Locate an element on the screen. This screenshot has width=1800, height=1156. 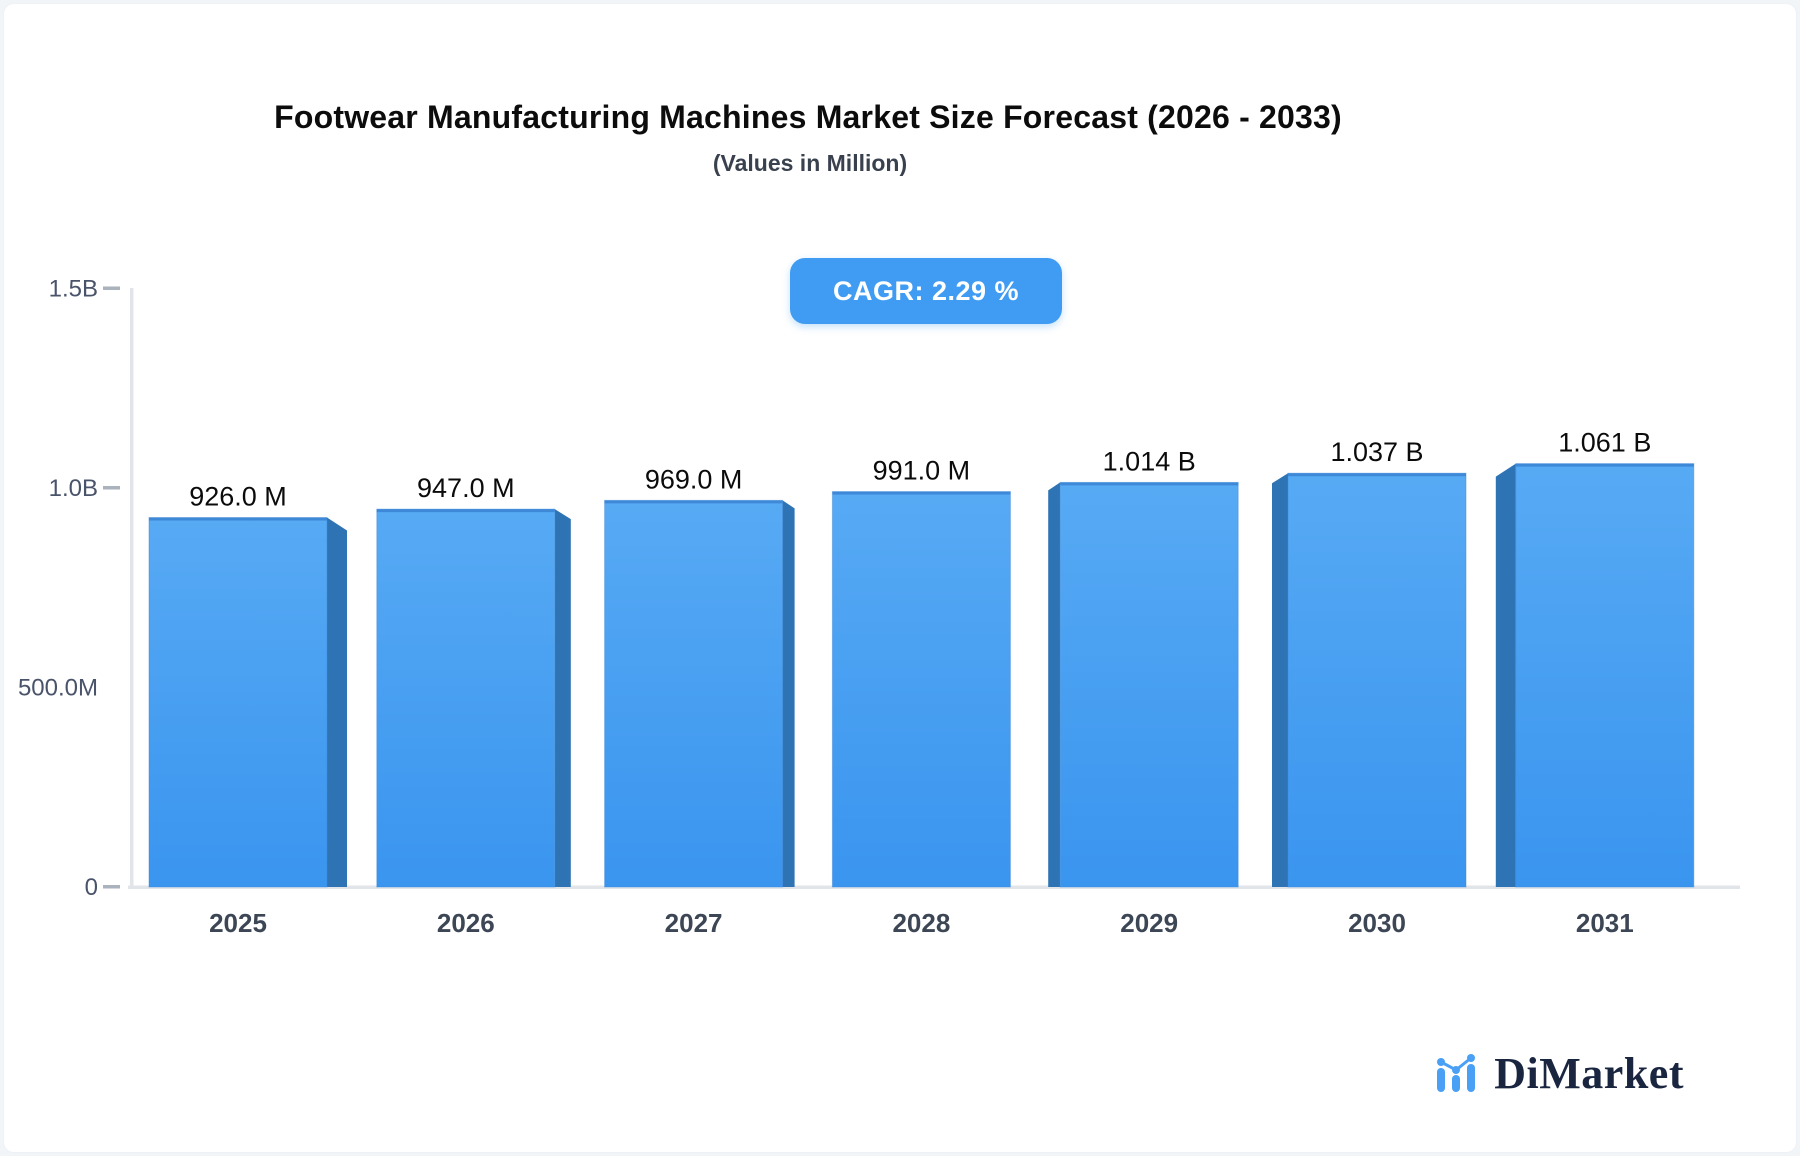
y-axis-line is located at coordinates (132, 588).